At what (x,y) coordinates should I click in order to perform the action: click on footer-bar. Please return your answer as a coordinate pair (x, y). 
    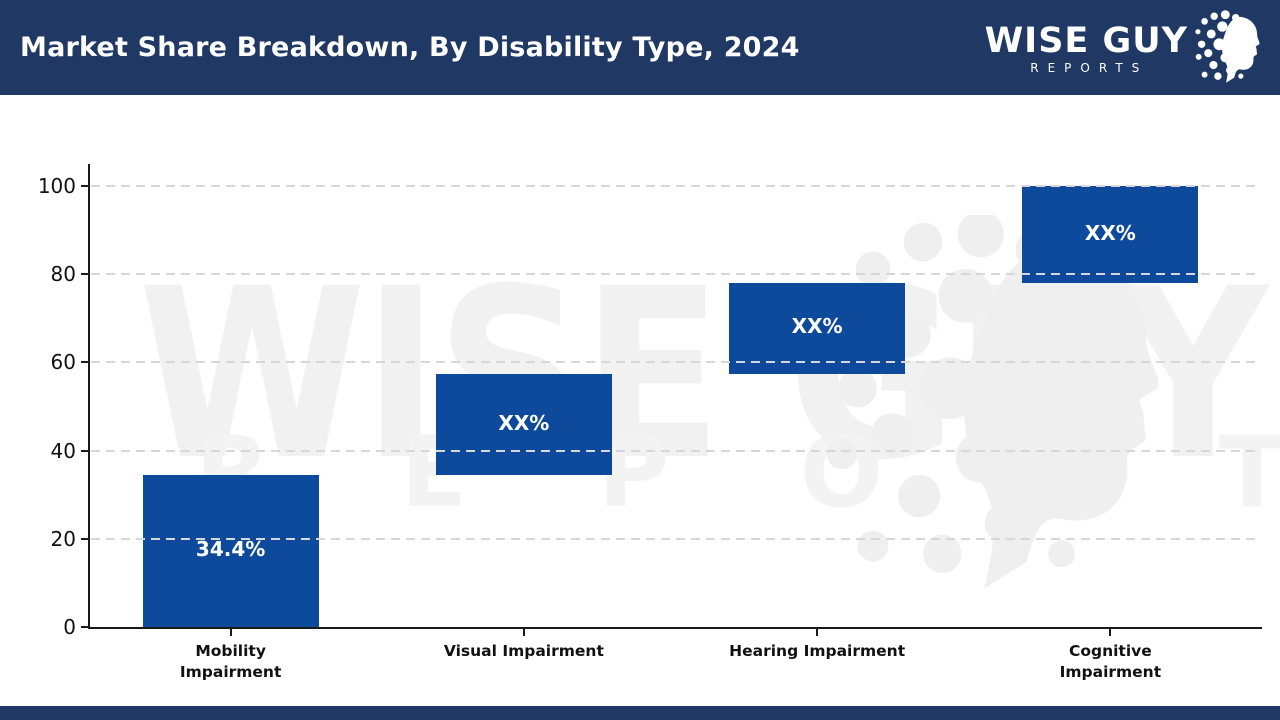
    Looking at the image, I should click on (640, 713).